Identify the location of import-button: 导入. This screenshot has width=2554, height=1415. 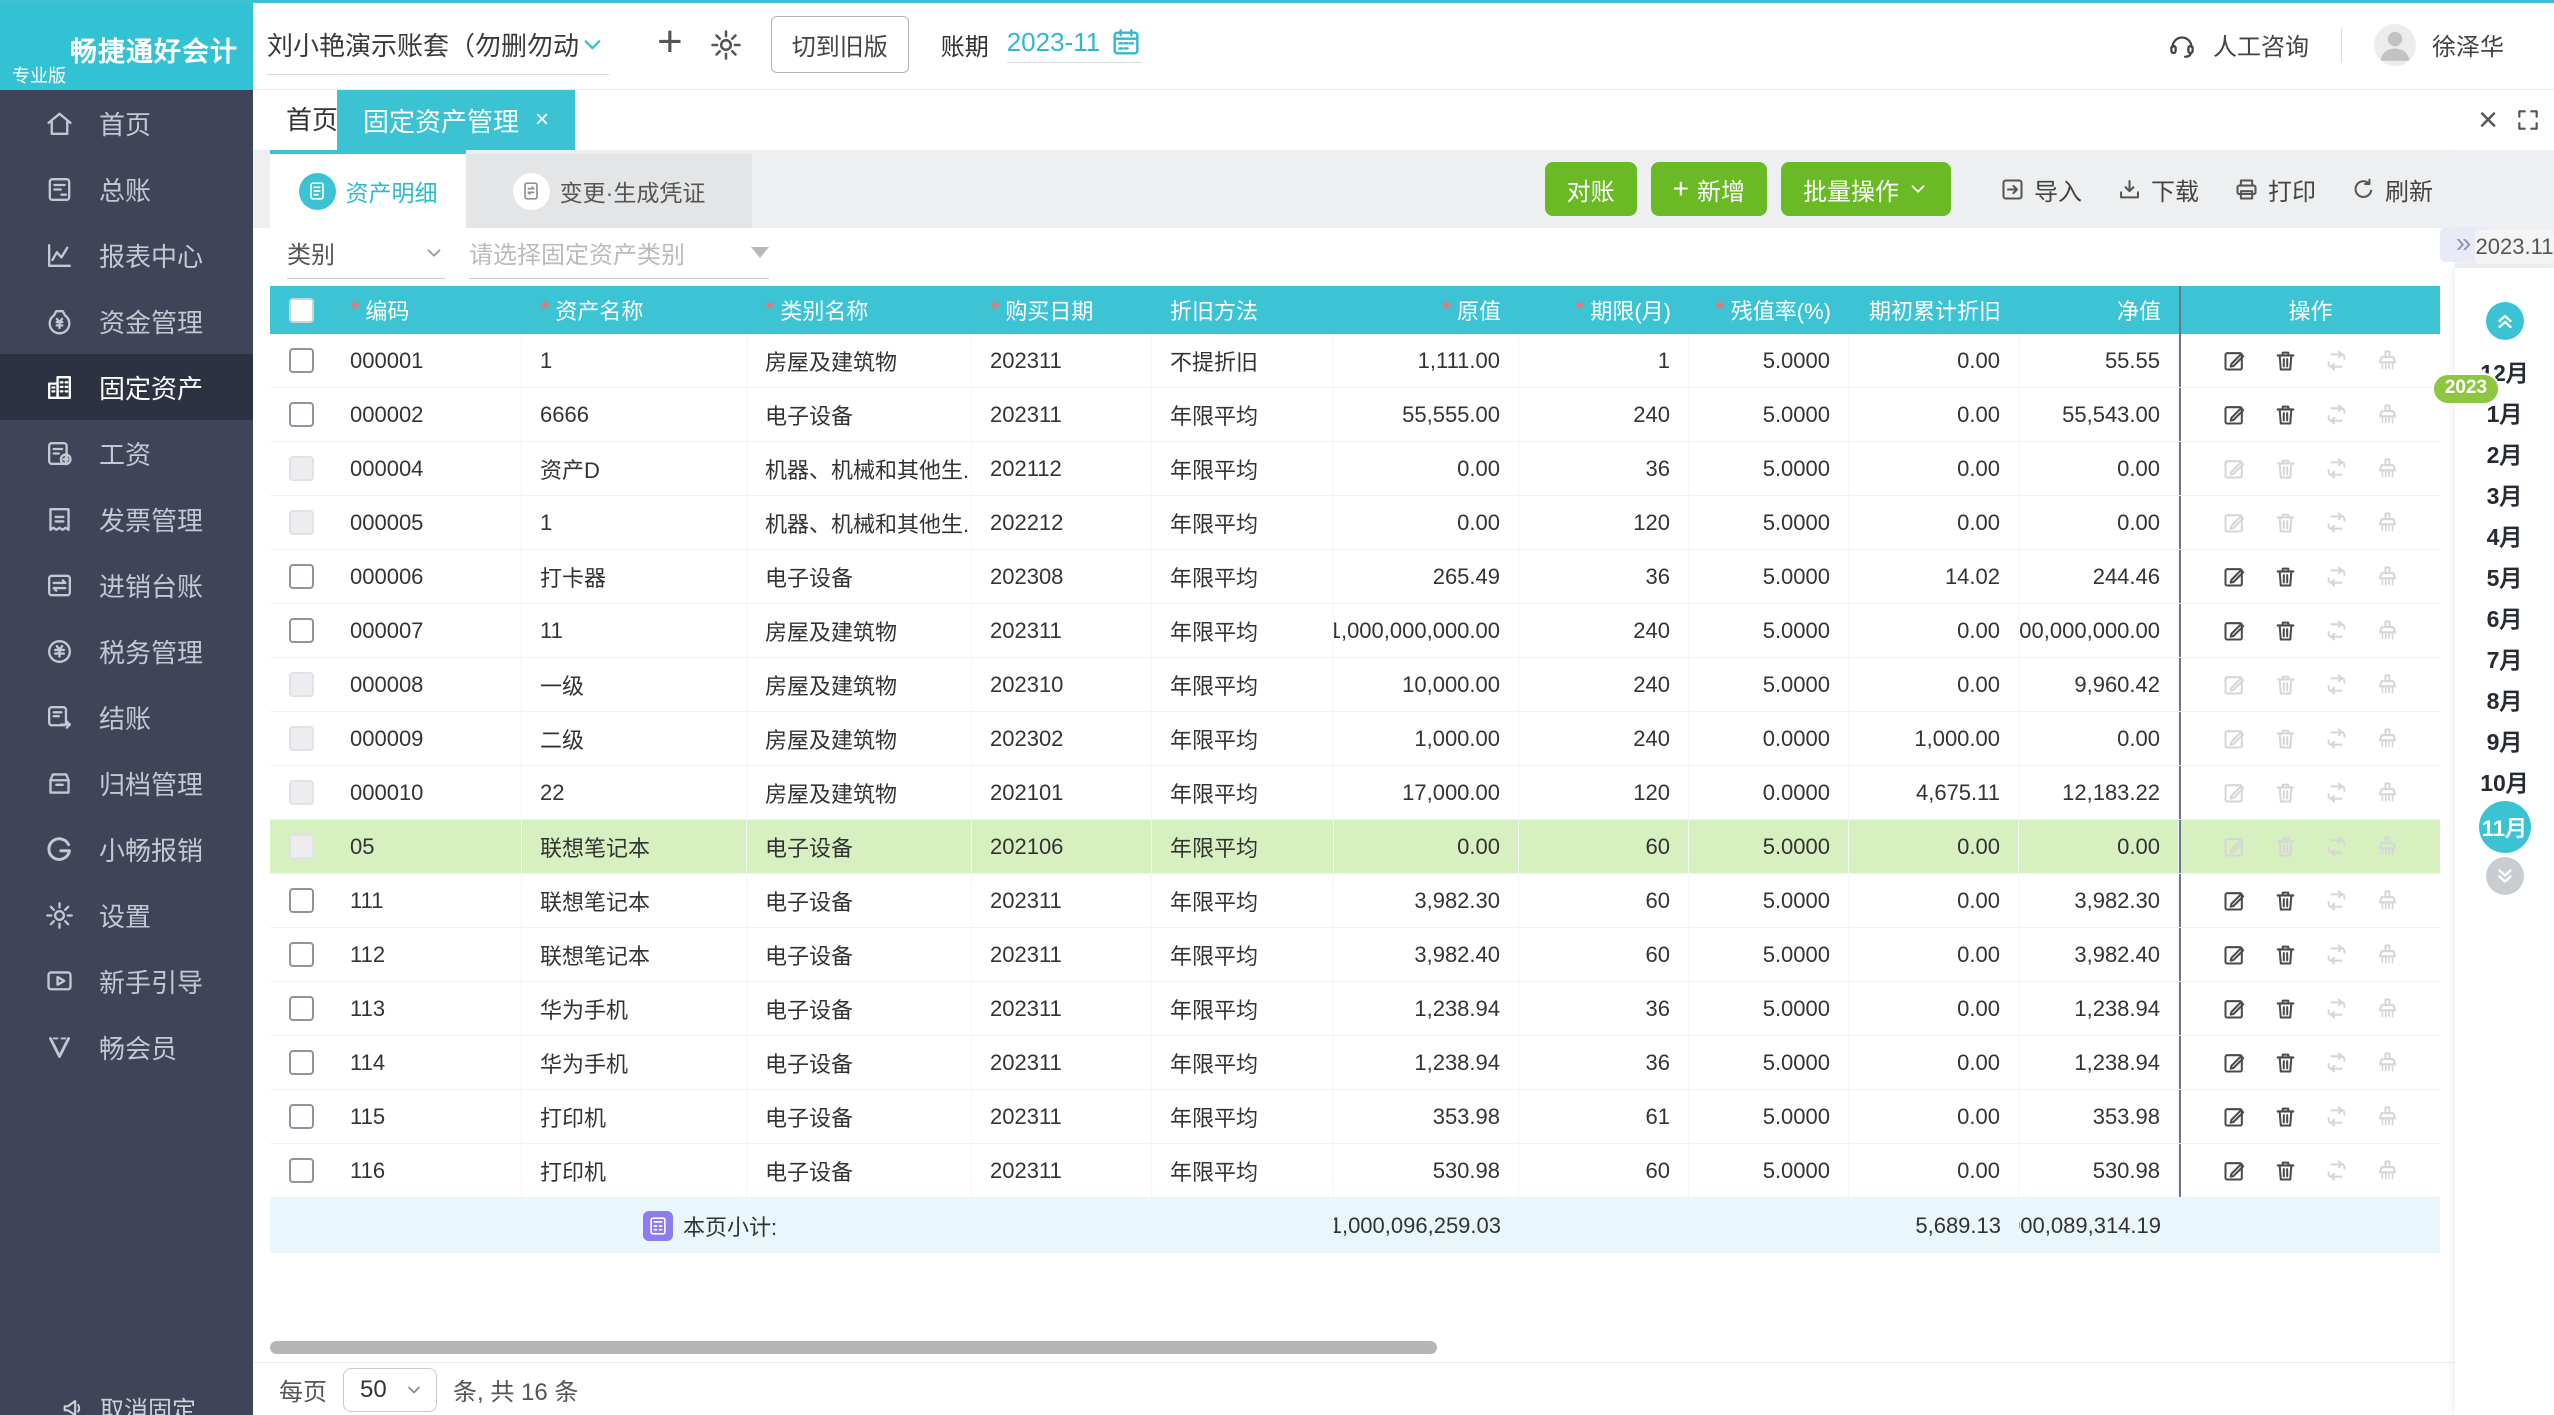
(2040, 189).